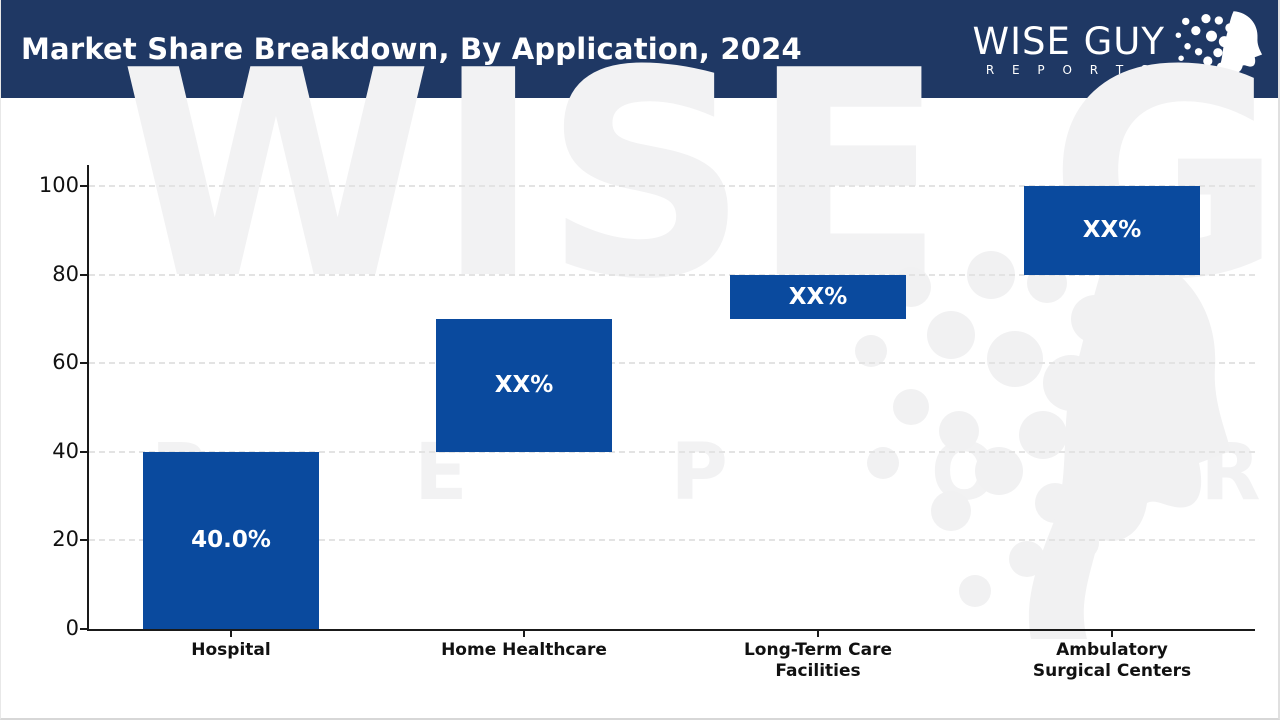 This screenshot has height=720, width=1280. I want to click on bar-ambulatory-surgical-centers: XX%, so click(1112, 230).